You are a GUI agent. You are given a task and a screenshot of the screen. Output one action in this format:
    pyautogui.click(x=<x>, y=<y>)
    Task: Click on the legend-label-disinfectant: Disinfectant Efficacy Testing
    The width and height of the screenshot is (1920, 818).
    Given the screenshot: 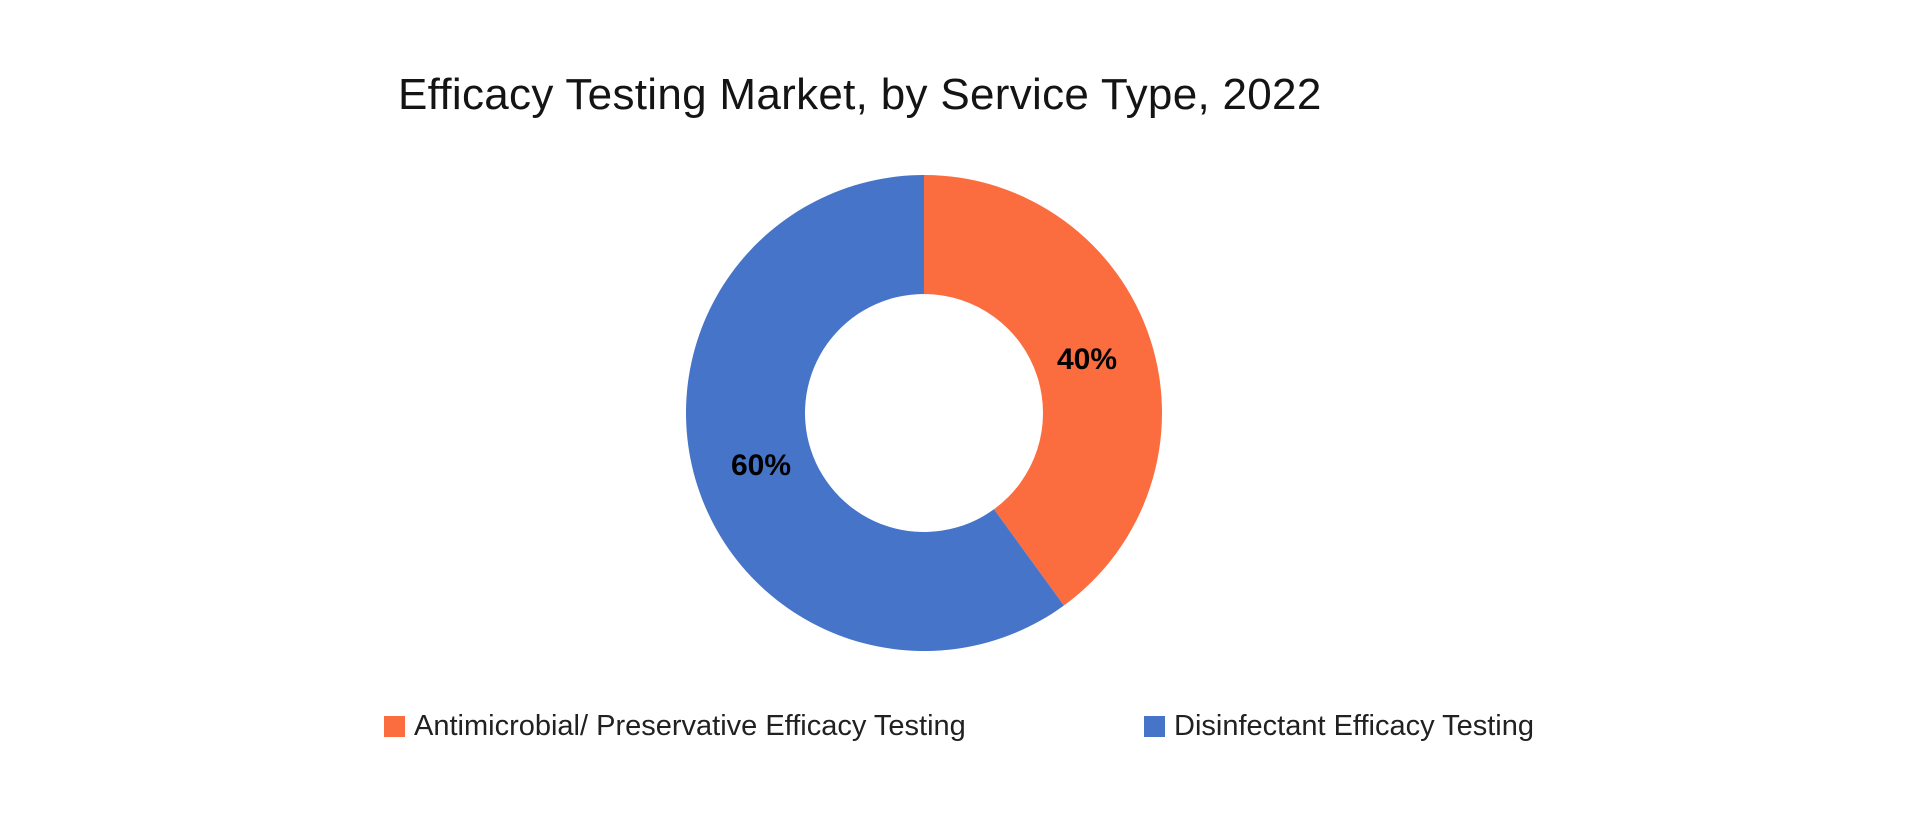 What is the action you would take?
    pyautogui.click(x=1354, y=725)
    